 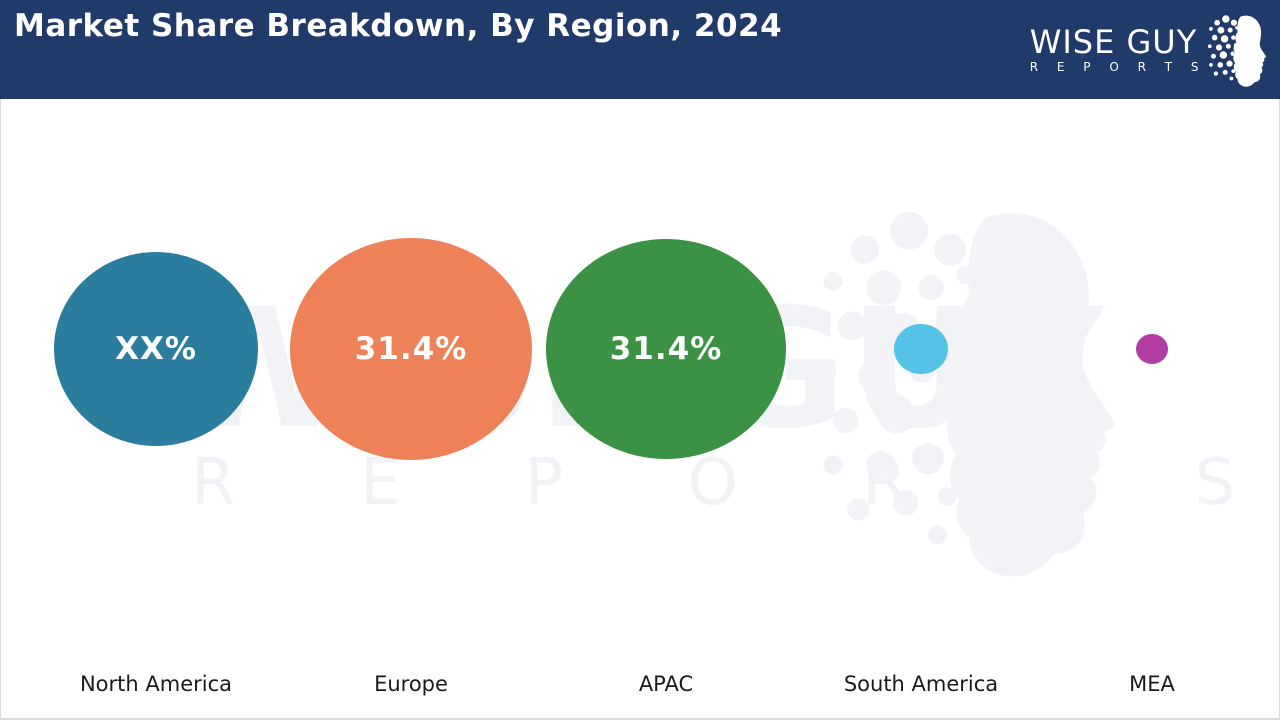 I want to click on bubble-south-america, so click(x=921, y=349).